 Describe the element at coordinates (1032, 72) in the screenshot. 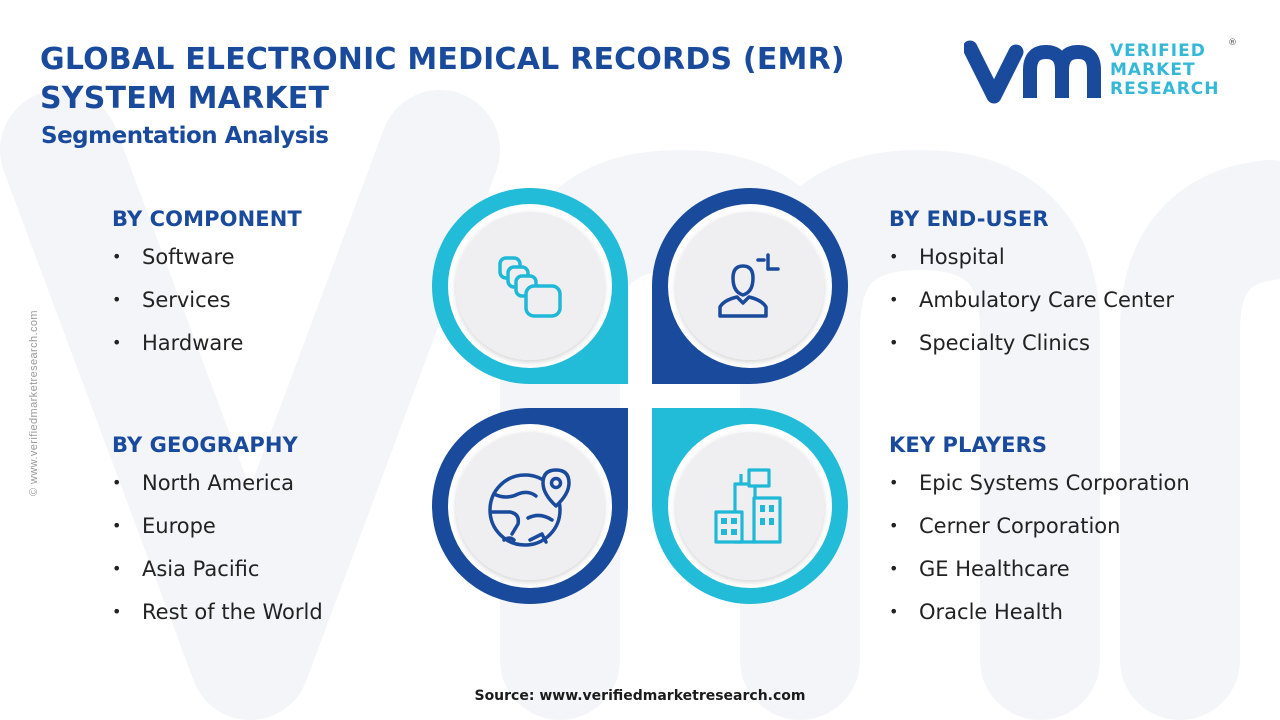

I see `vmr-logo-icon` at that location.